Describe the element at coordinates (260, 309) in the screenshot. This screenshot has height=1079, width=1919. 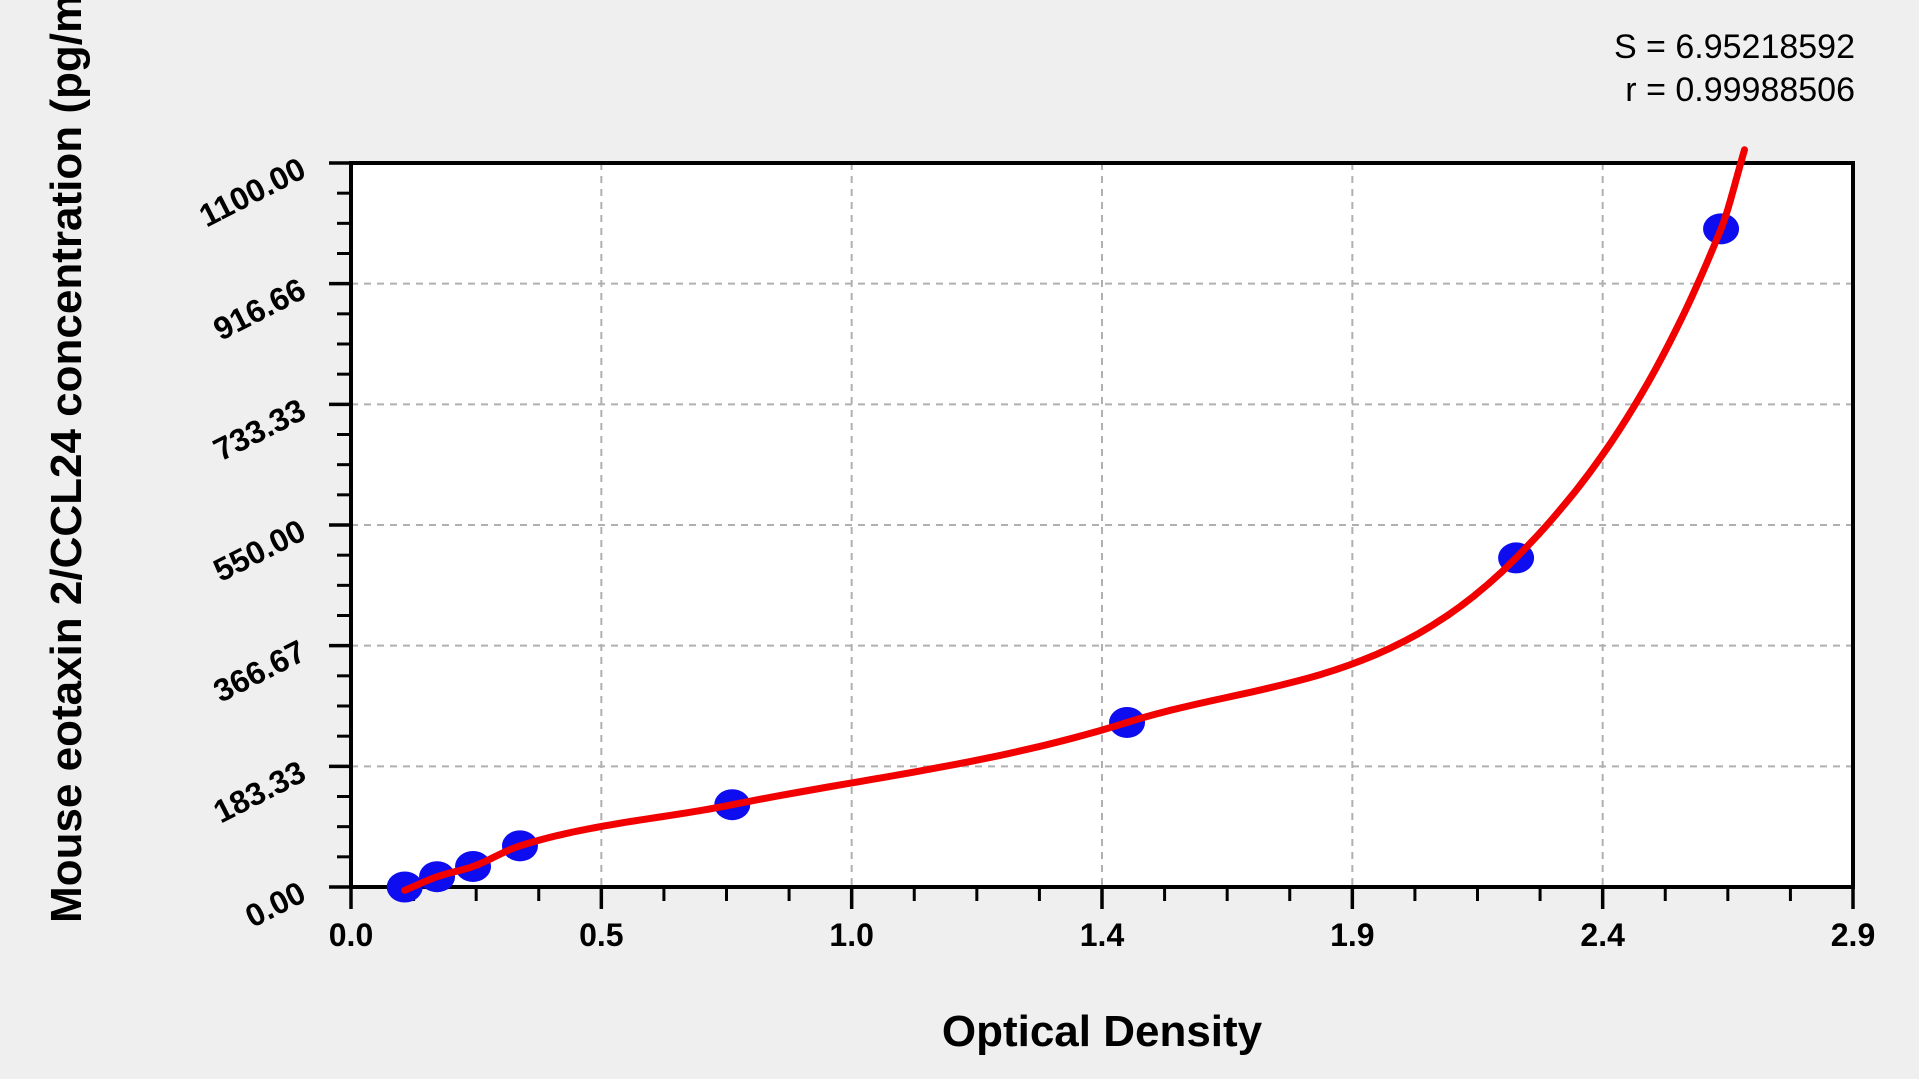
I see `y-tick-label: 916.66` at that location.